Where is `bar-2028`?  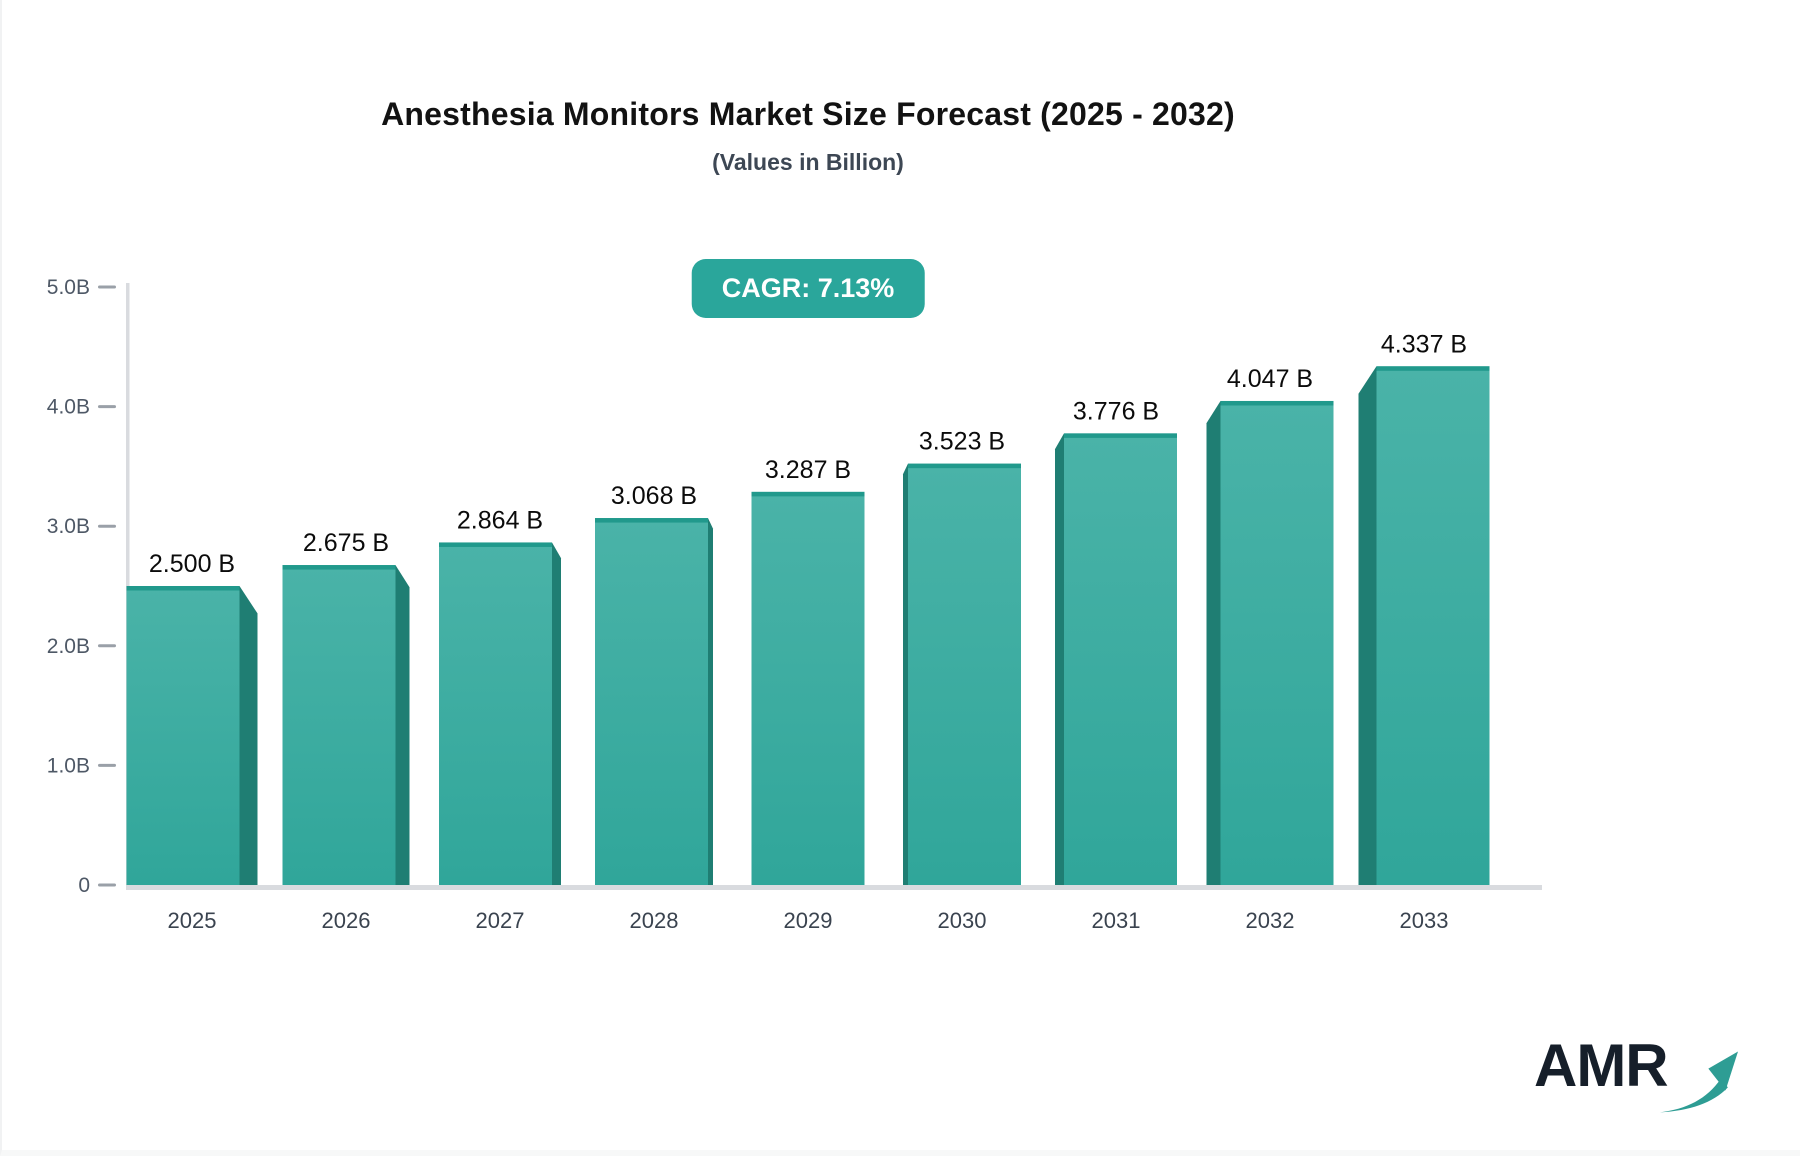
bar-2028 is located at coordinates (651, 701).